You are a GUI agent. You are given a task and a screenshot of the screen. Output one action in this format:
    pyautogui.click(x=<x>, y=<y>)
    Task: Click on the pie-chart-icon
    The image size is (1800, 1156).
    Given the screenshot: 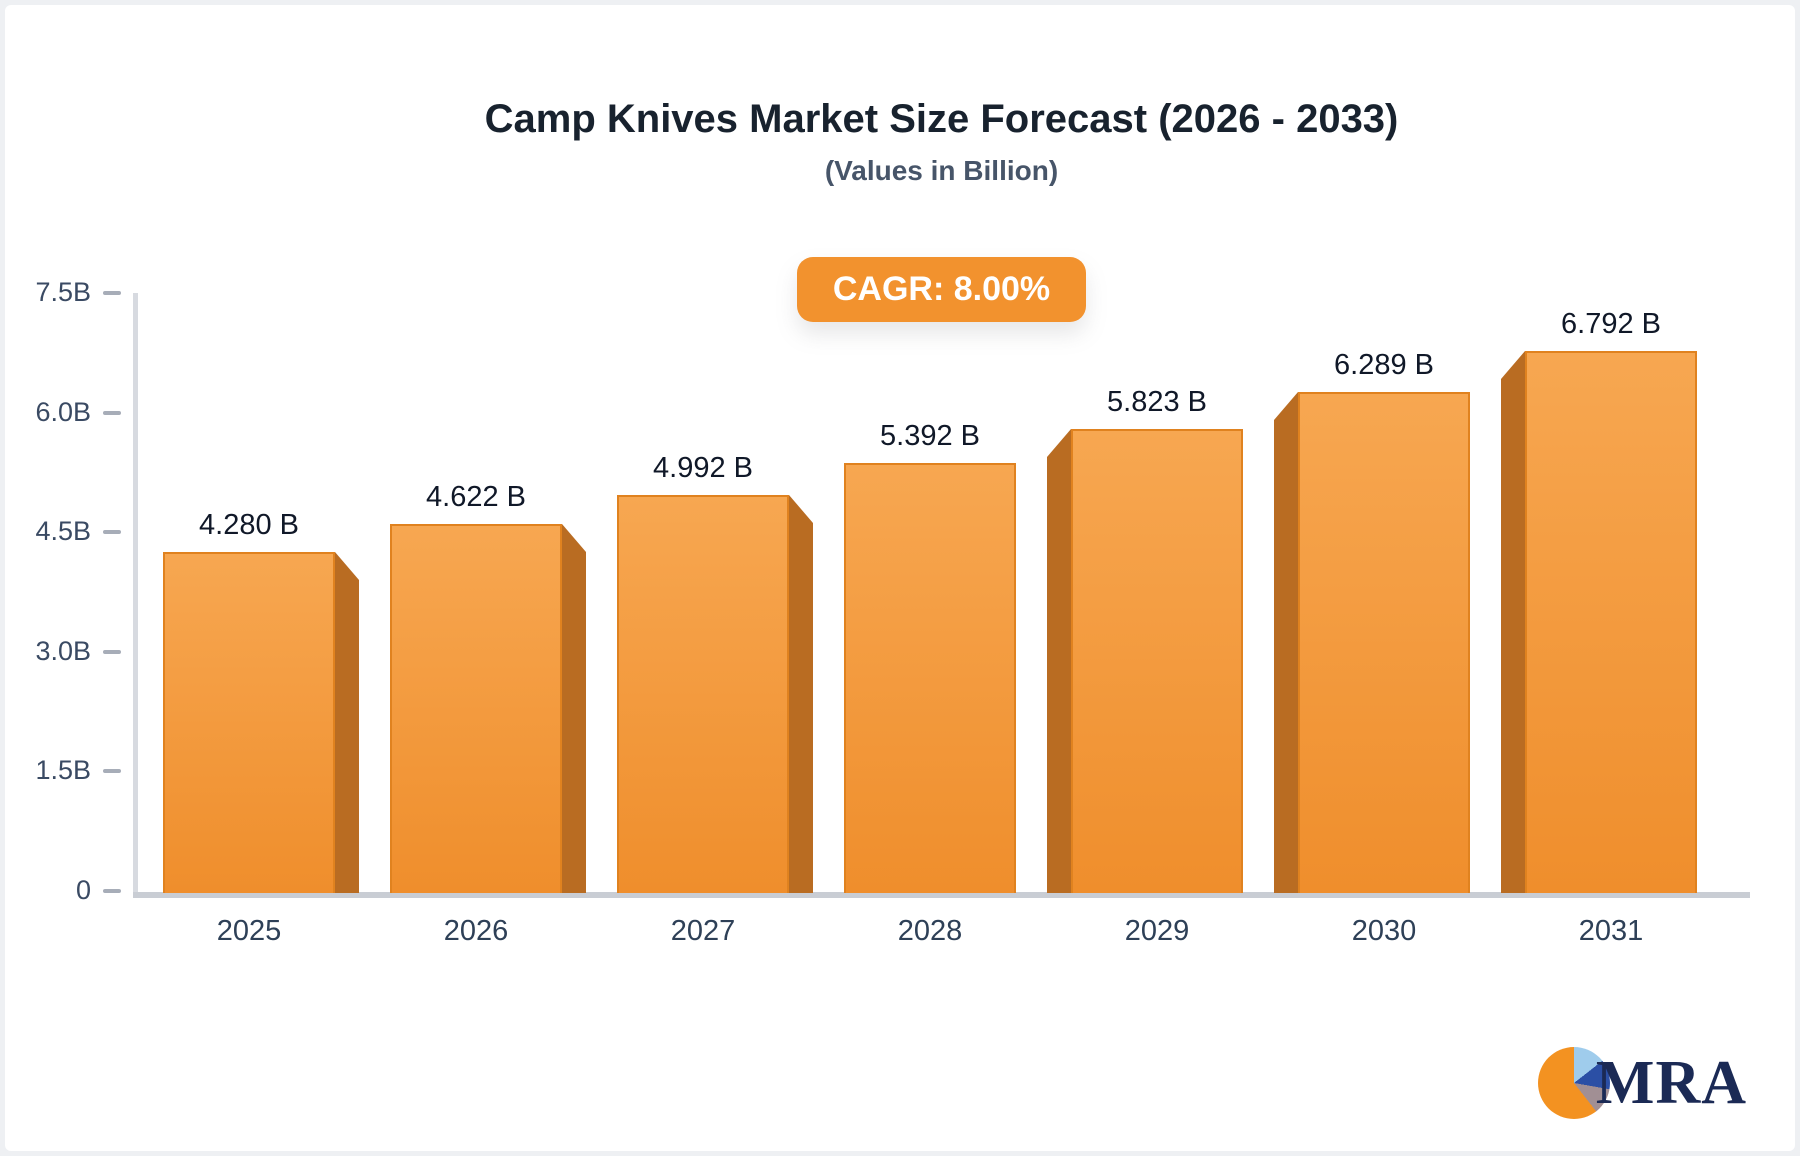 What is the action you would take?
    pyautogui.click(x=1573, y=1083)
    